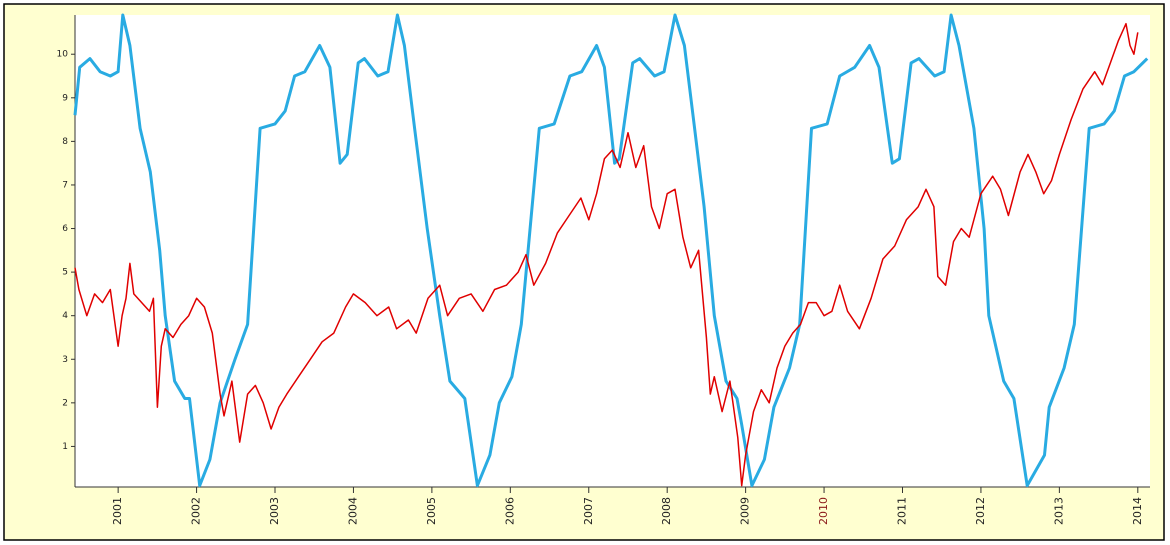 The image size is (1170, 545). Describe the element at coordinates (196, 511) in the screenshot. I see `x-tick-label: 2002` at that location.